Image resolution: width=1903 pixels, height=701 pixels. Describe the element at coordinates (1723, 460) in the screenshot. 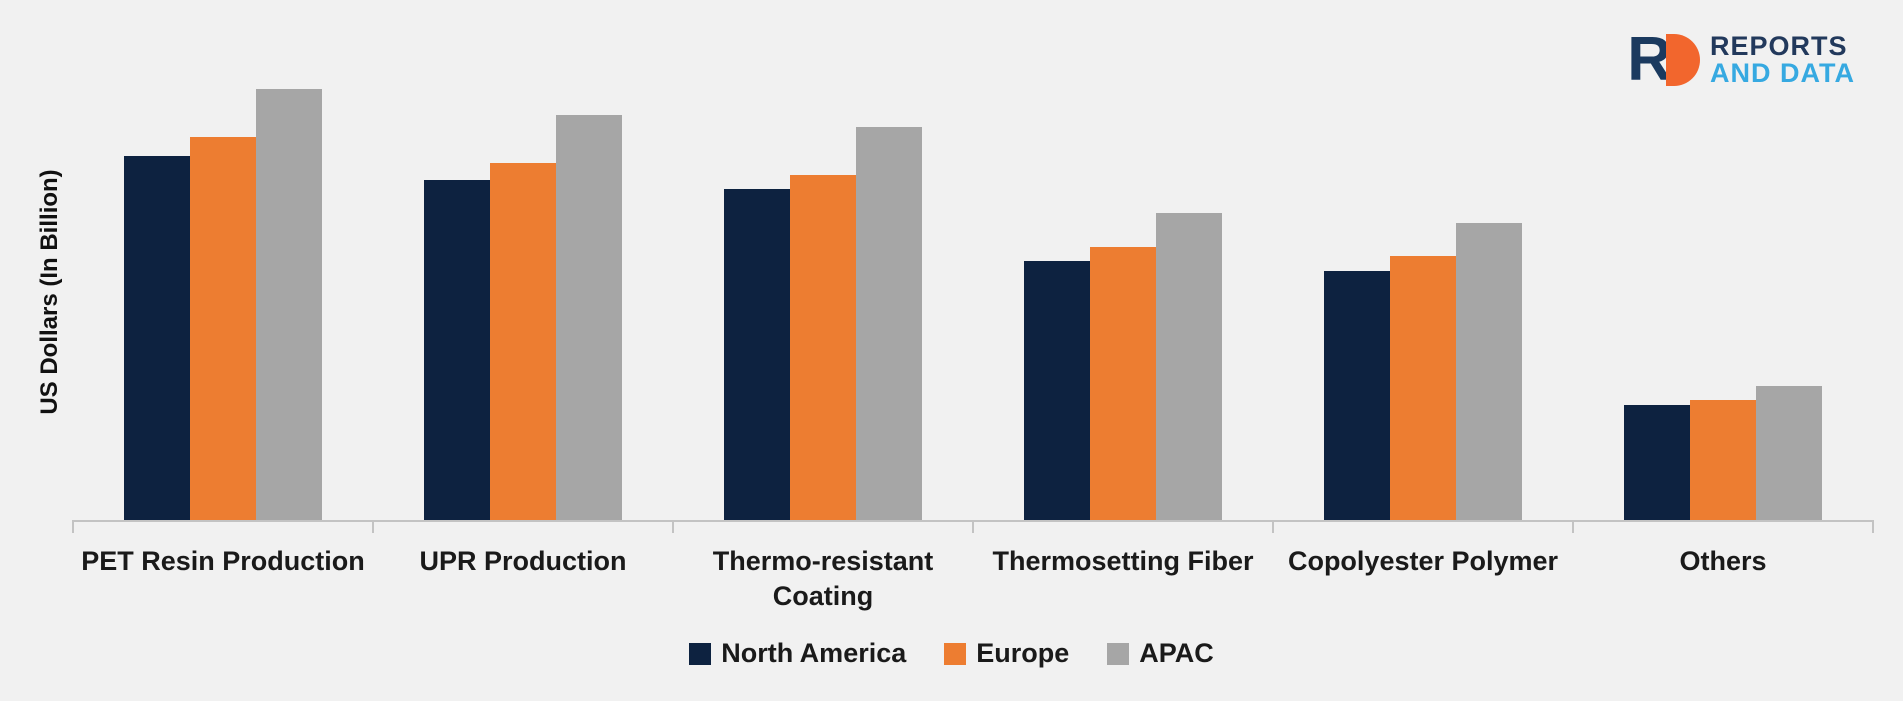

I see `bar-europe-others` at that location.